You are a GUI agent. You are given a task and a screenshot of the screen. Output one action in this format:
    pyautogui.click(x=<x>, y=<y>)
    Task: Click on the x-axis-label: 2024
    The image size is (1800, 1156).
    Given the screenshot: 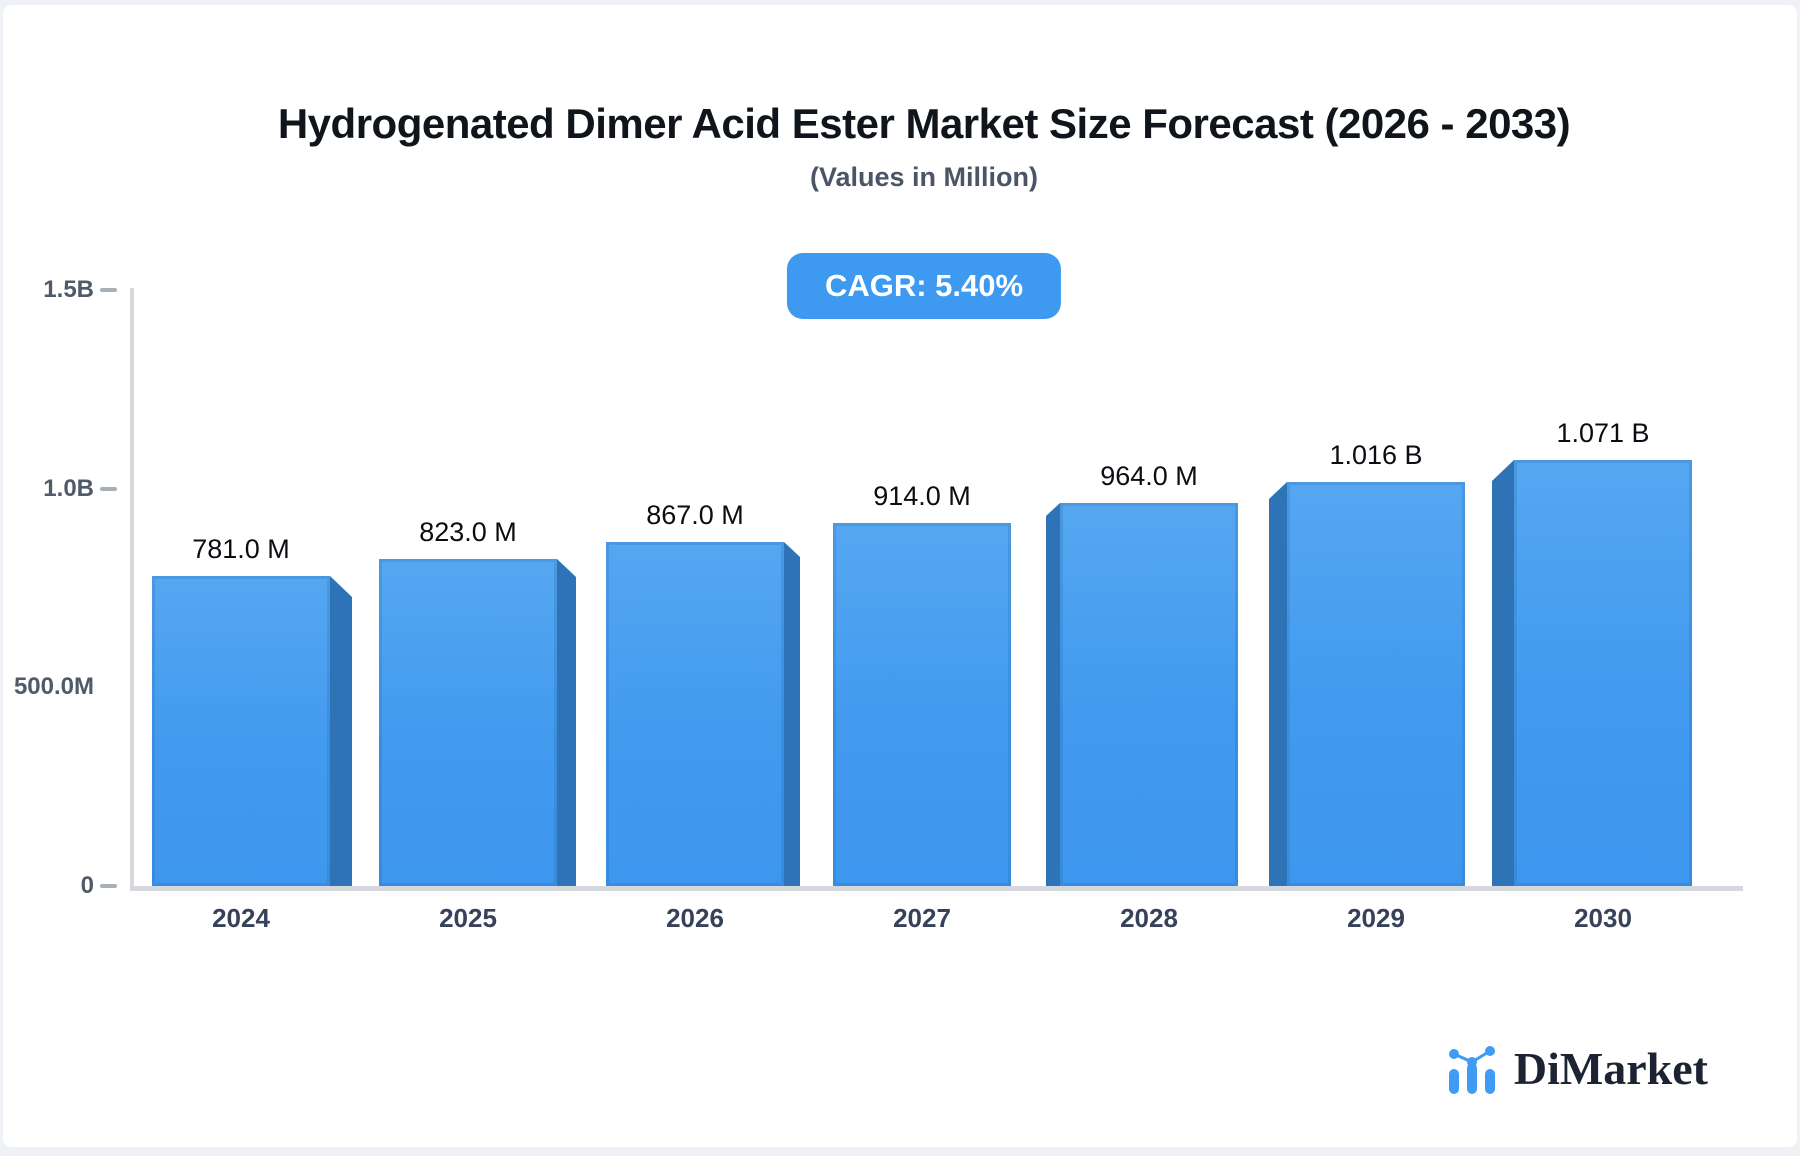 What is the action you would take?
    pyautogui.click(x=241, y=918)
    